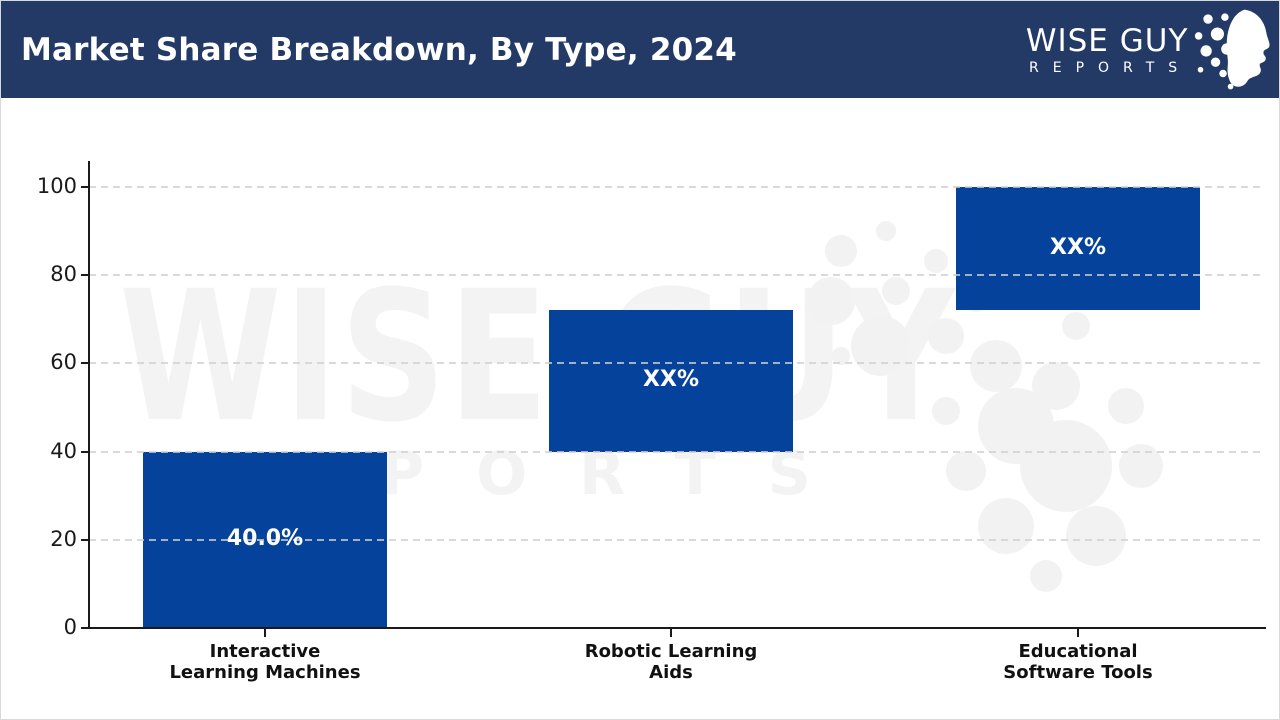 The image size is (1280, 720). What do you see at coordinates (63, 274) in the screenshot?
I see `y-tick-label: 80` at bounding box center [63, 274].